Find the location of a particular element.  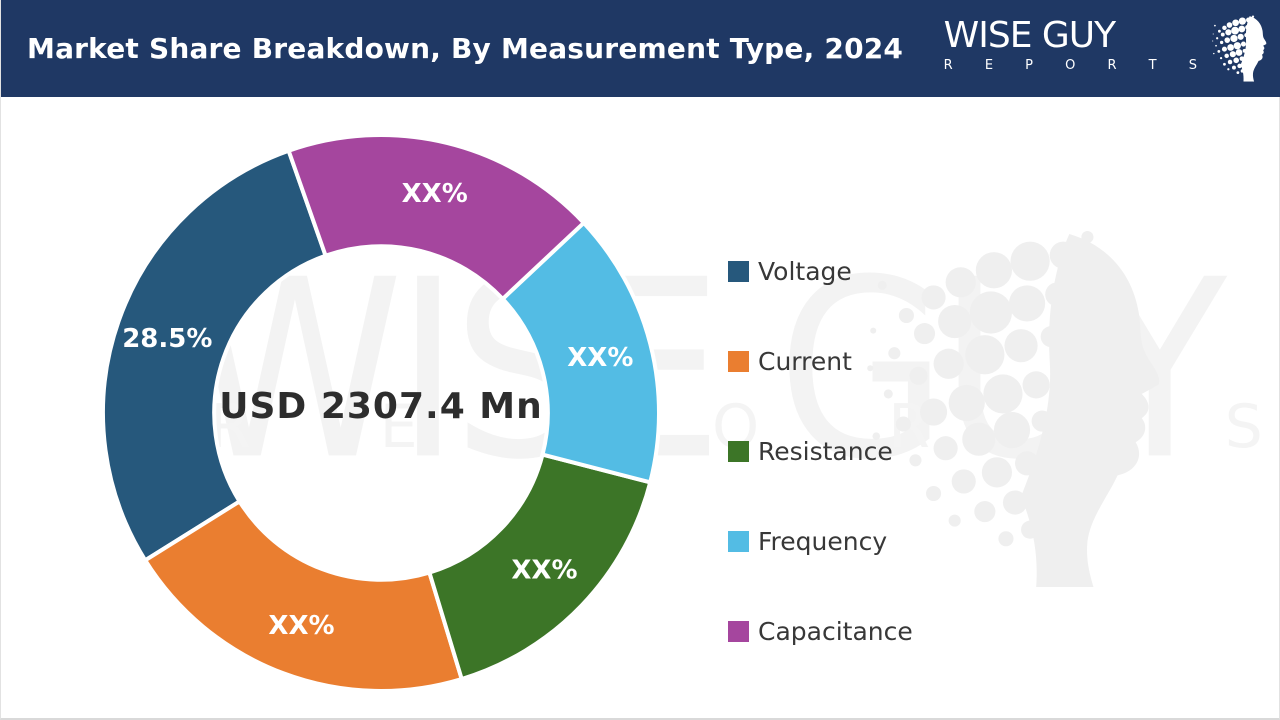

legend-item-capacitance: Capacitance is located at coordinates (820, 631).